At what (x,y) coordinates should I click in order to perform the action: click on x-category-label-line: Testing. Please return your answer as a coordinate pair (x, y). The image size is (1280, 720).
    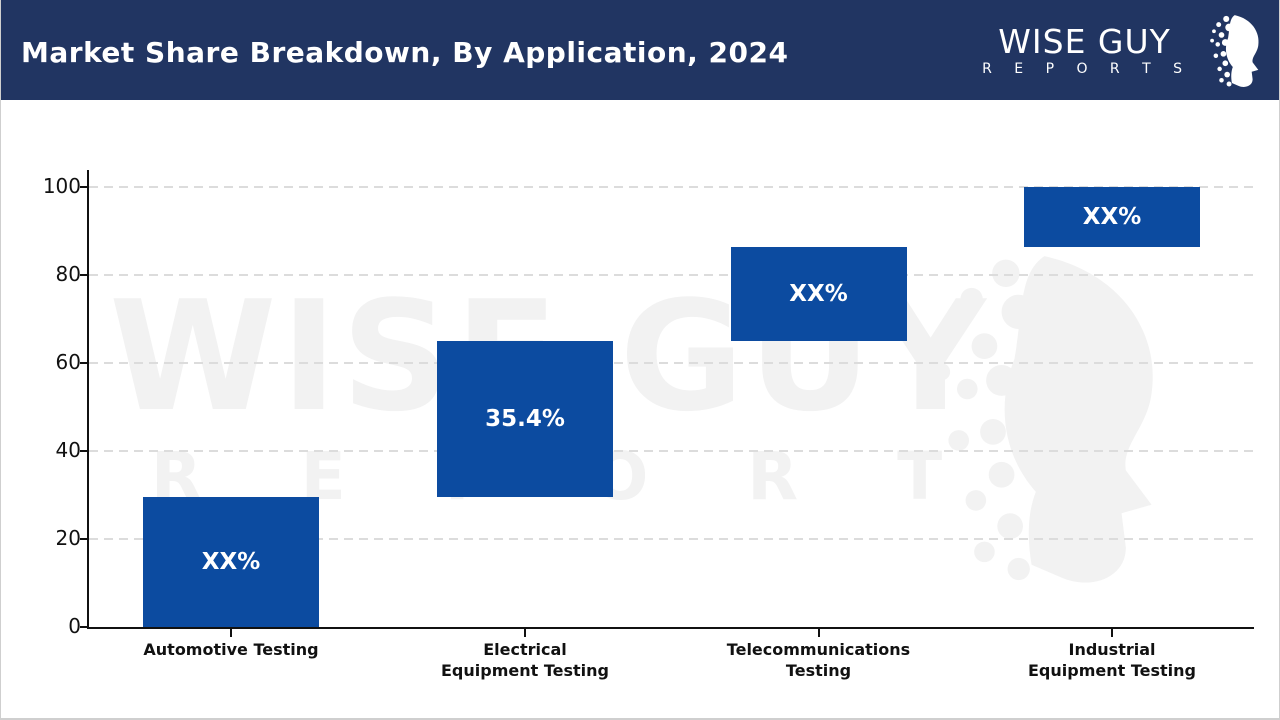
    Looking at the image, I should click on (818, 670).